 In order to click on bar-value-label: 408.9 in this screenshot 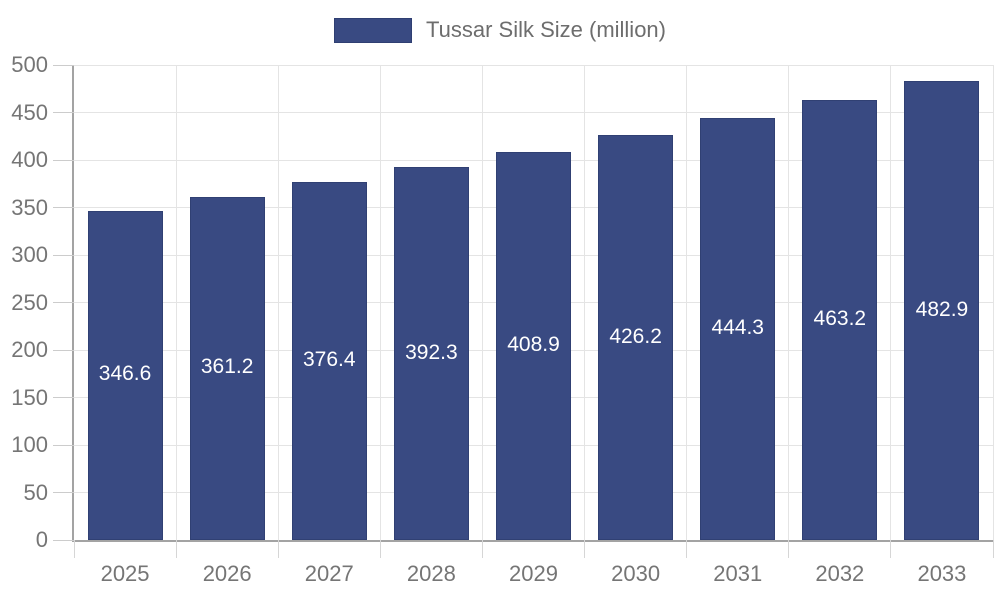, I will do `click(533, 344)`.